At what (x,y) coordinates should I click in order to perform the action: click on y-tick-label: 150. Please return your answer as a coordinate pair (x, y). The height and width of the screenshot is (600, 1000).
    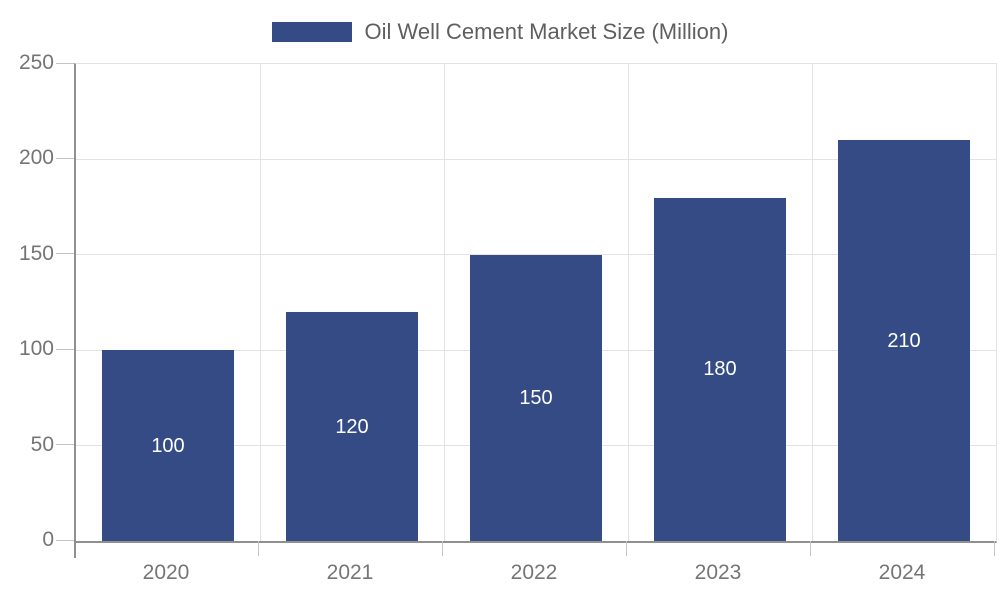
    Looking at the image, I should click on (36, 253).